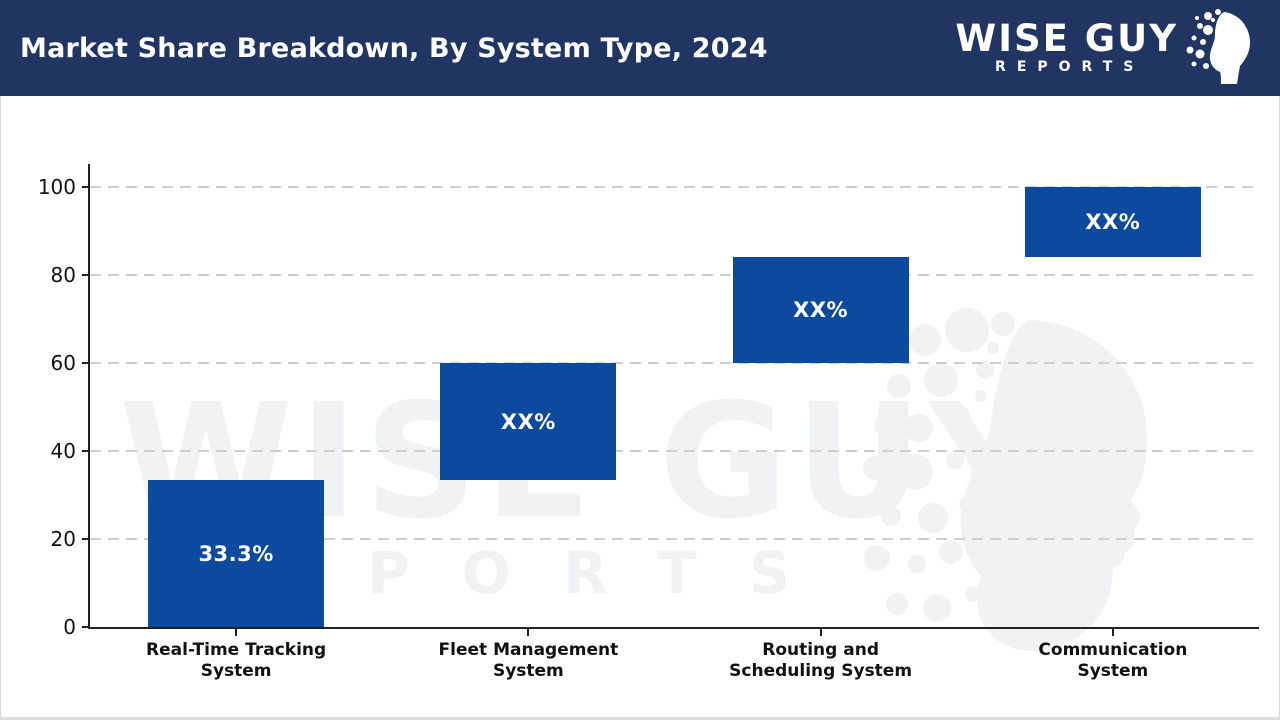  I want to click on y-tick-label: 80, so click(63, 275).